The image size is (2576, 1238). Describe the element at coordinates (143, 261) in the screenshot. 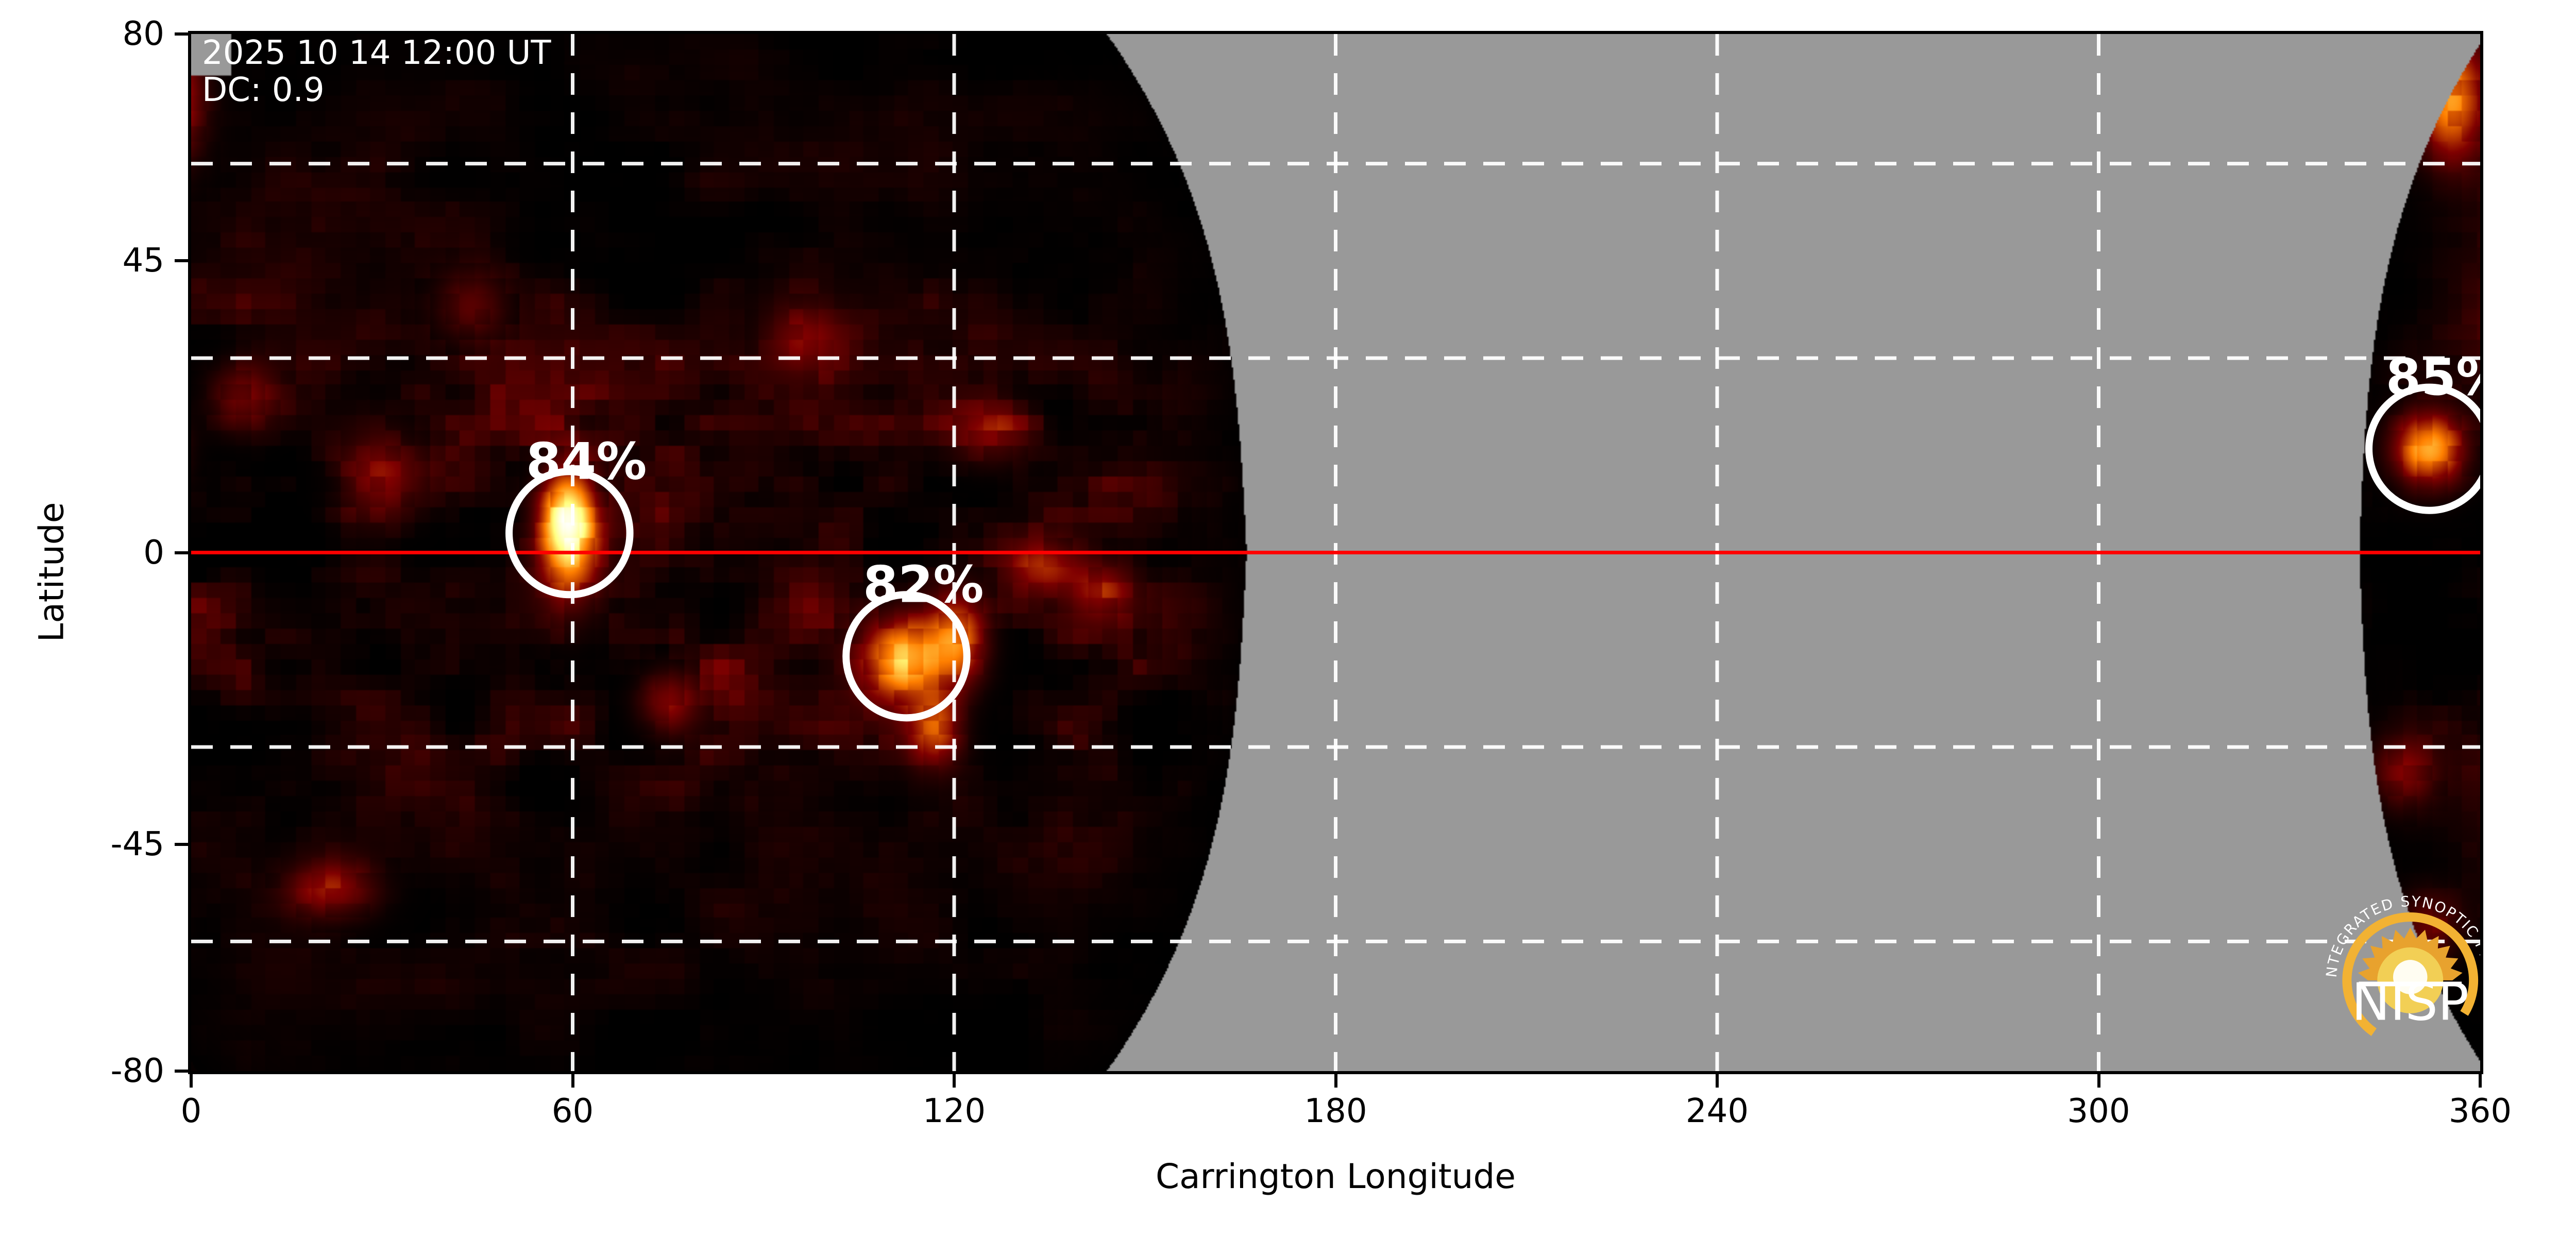

I see `y-tick-label-45: 45` at that location.